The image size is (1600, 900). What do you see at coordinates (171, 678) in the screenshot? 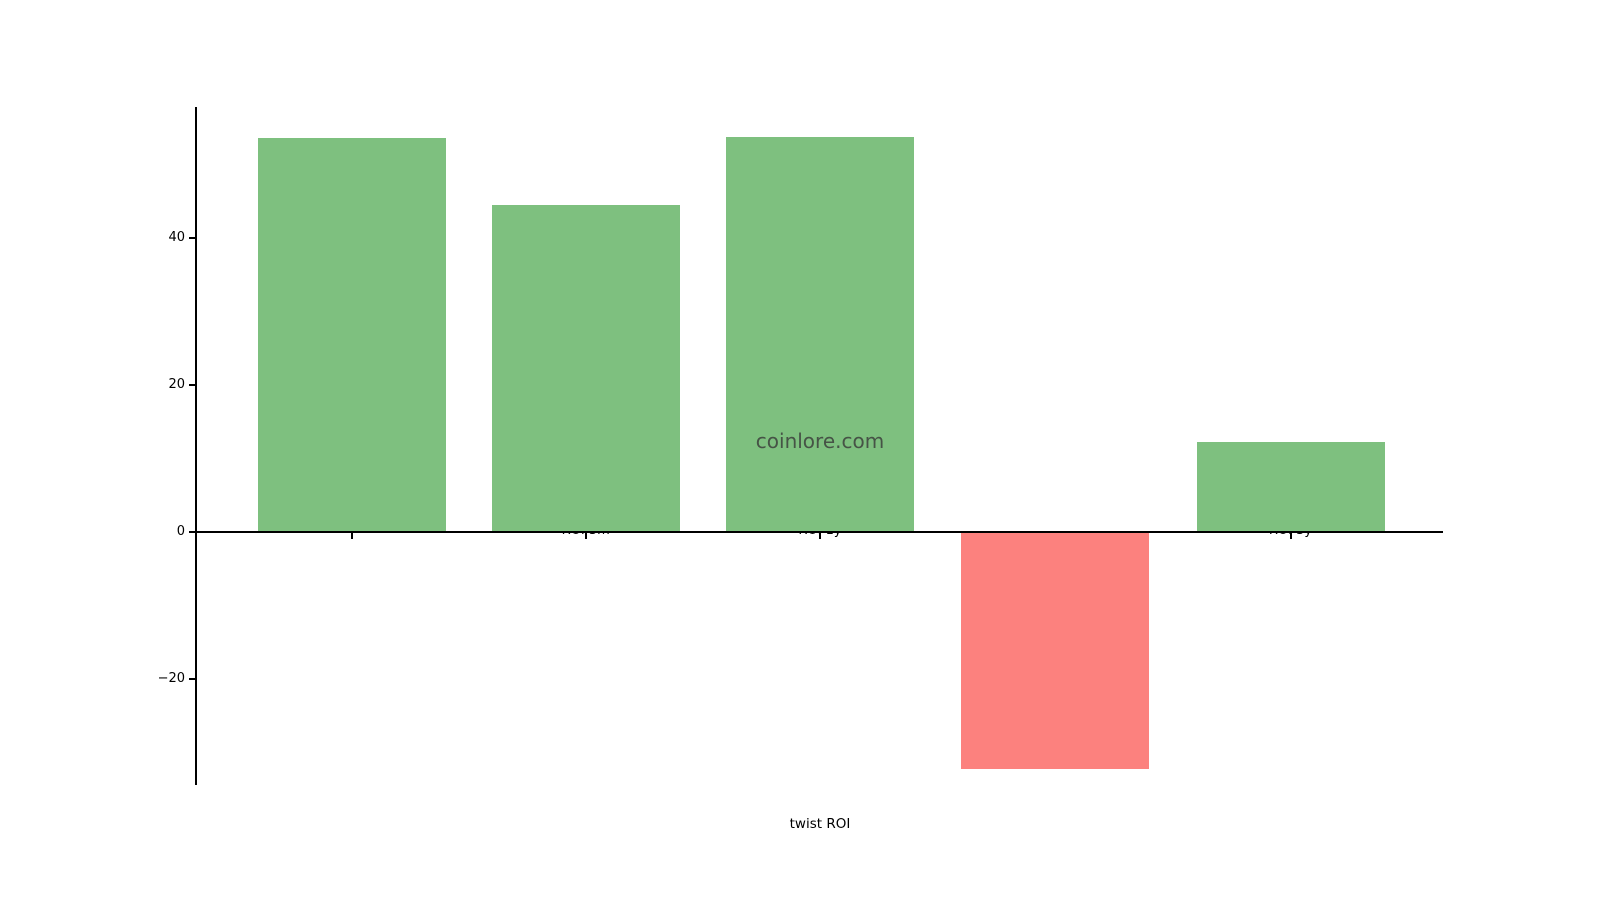
I see `y-tick-label: −20` at bounding box center [171, 678].